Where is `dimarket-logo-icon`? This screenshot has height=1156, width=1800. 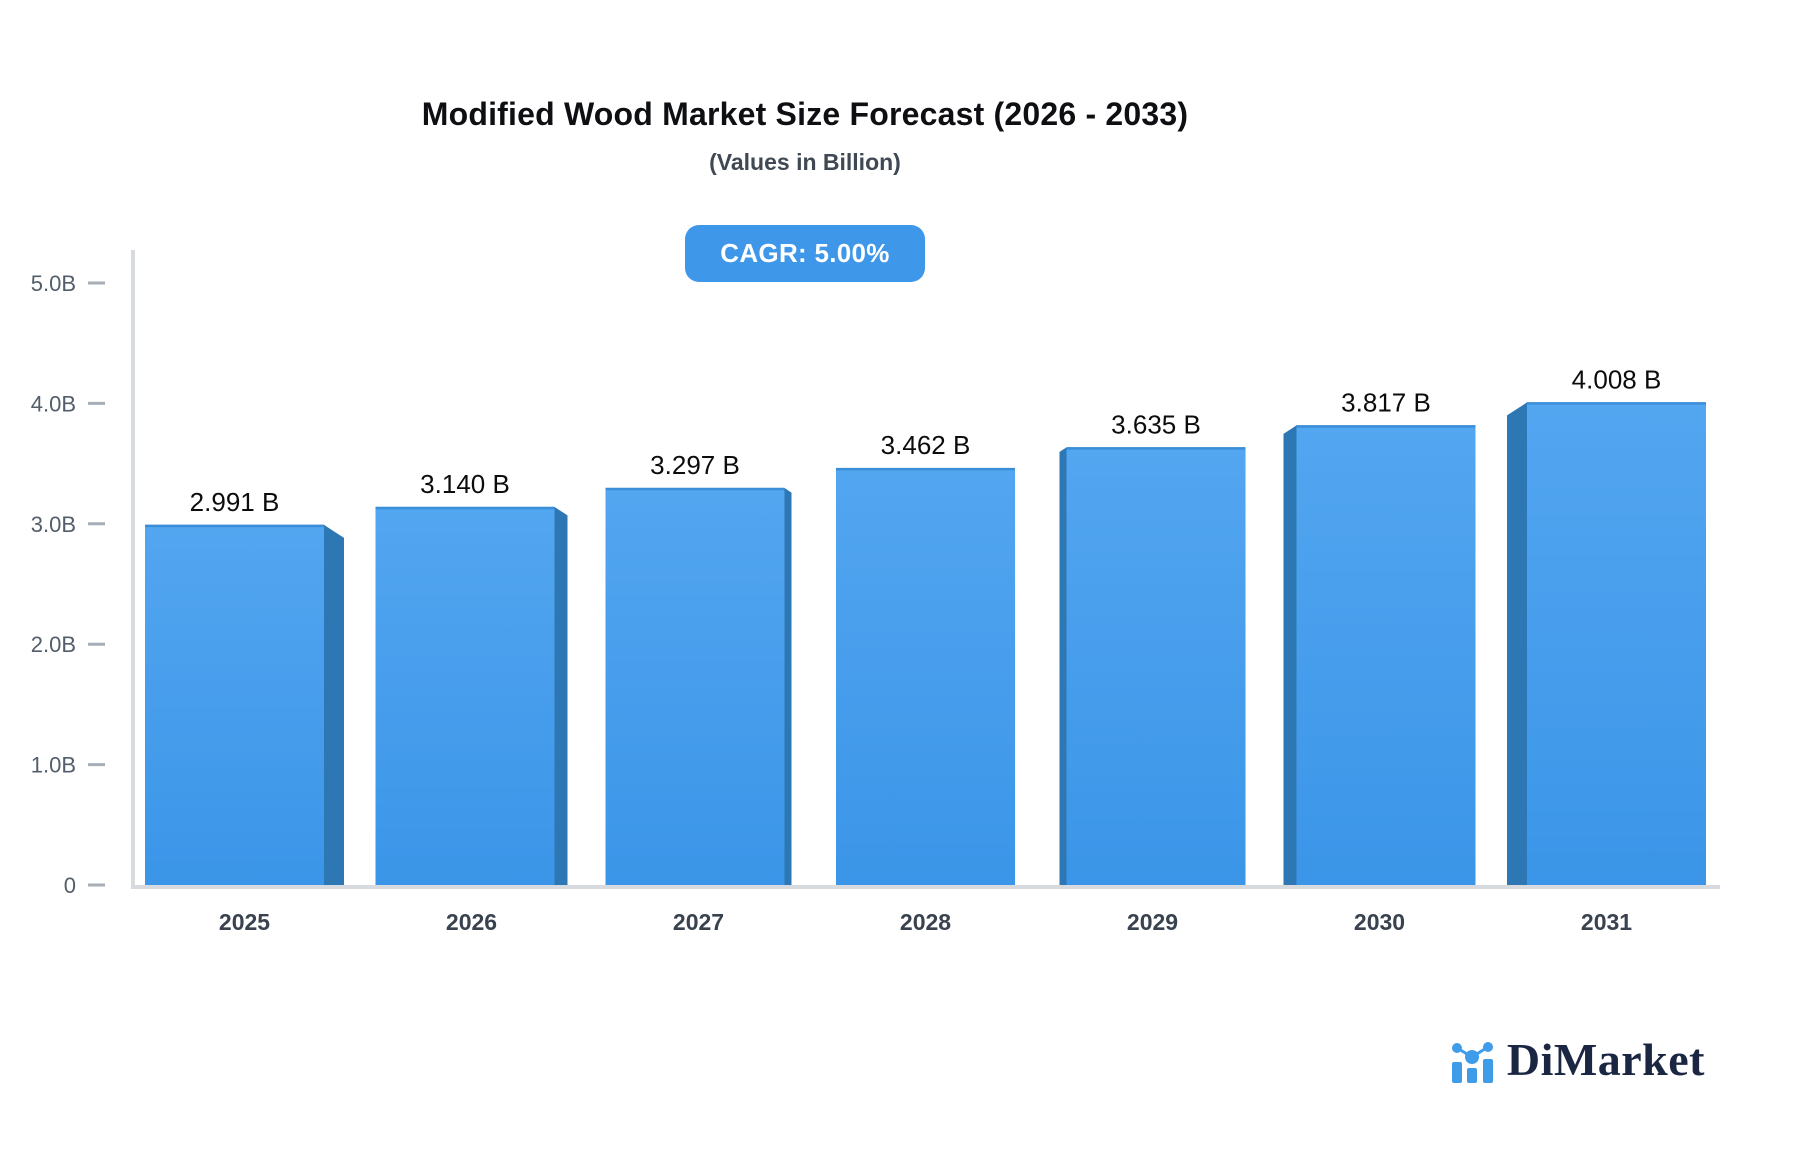 dimarket-logo-icon is located at coordinates (1472, 1062).